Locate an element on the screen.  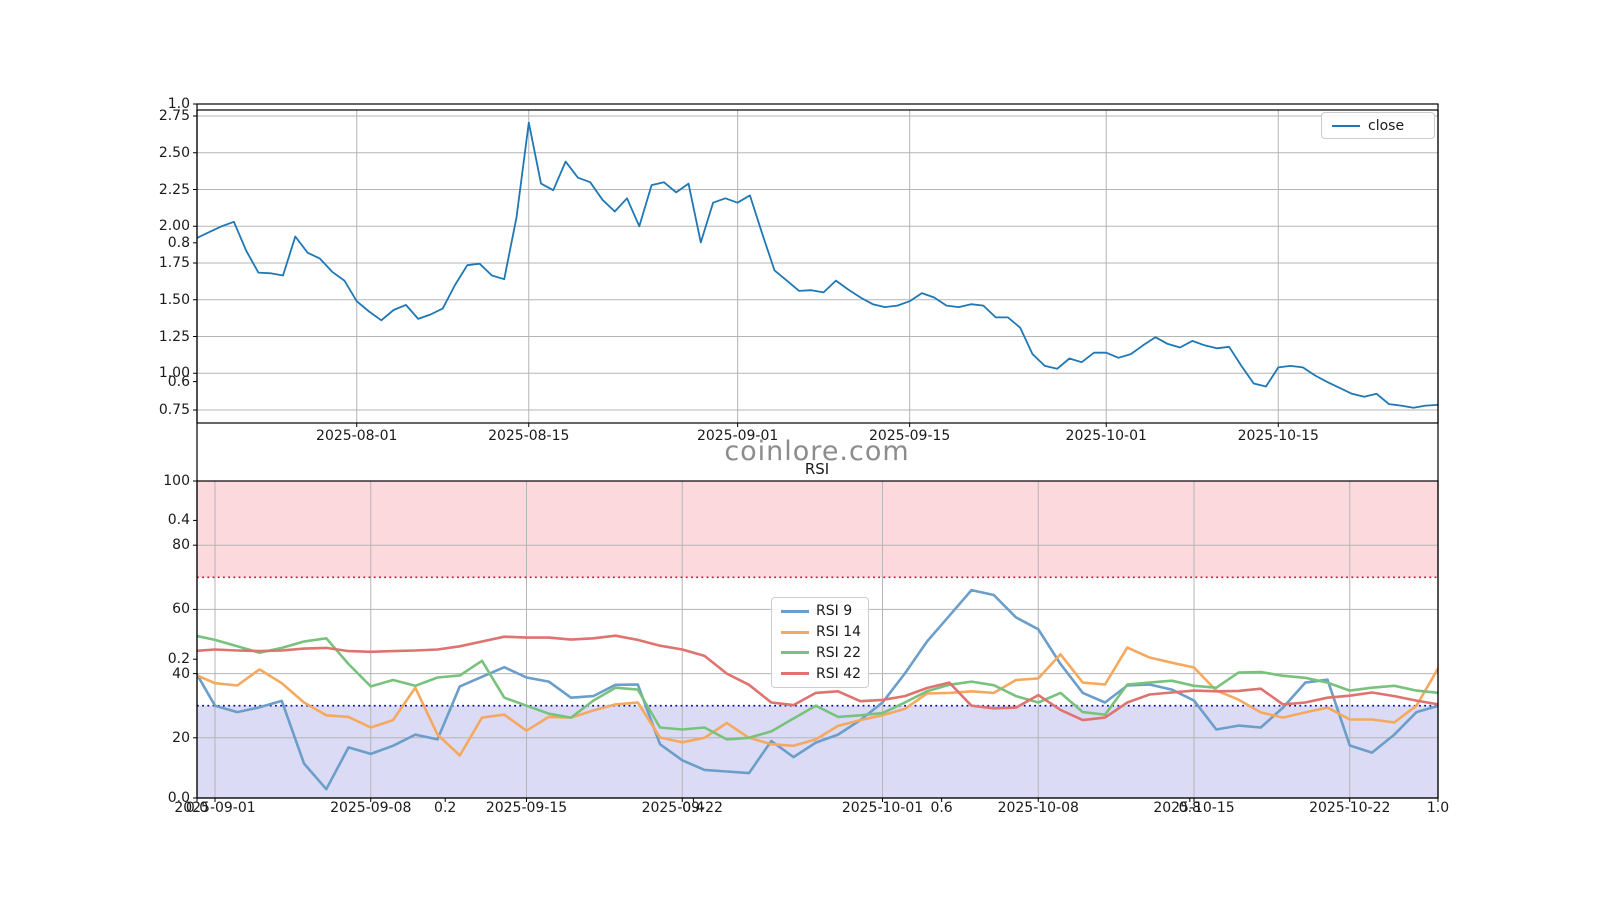
rsi-legend-row: RSI 42 is located at coordinates (824, 674).